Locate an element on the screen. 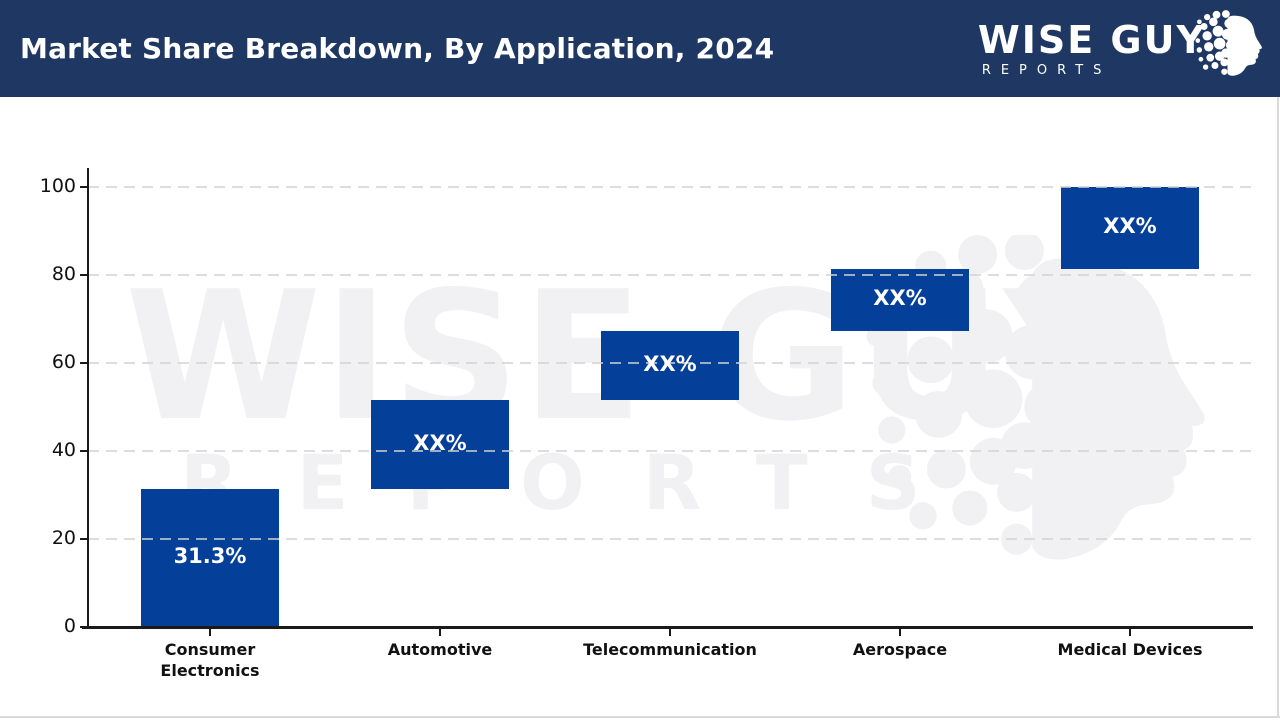 The width and height of the screenshot is (1280, 720). y-tick-label-60: 60 is located at coordinates (63, 362).